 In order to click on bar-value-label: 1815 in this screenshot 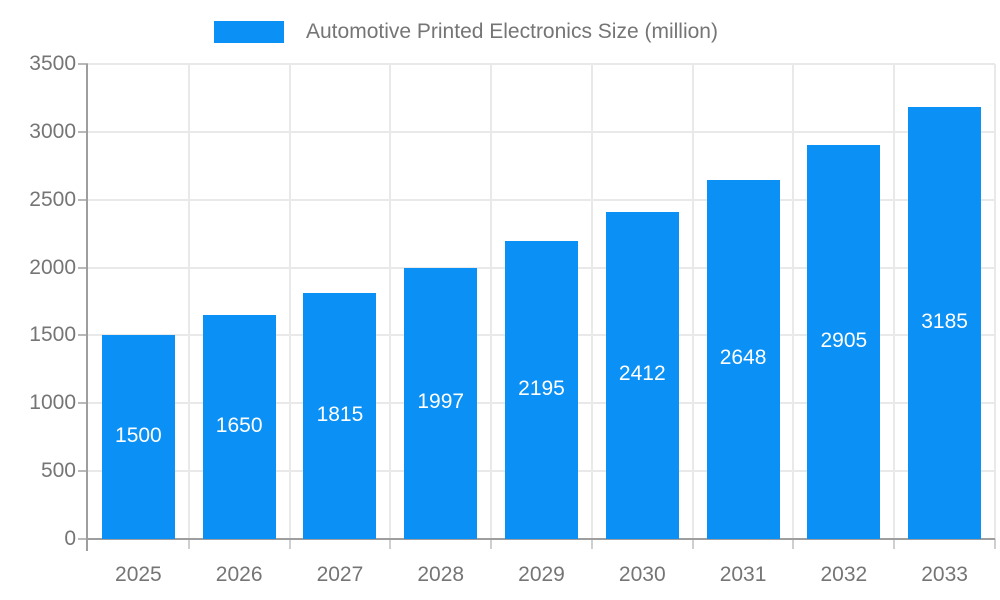, I will do `click(340, 414)`.